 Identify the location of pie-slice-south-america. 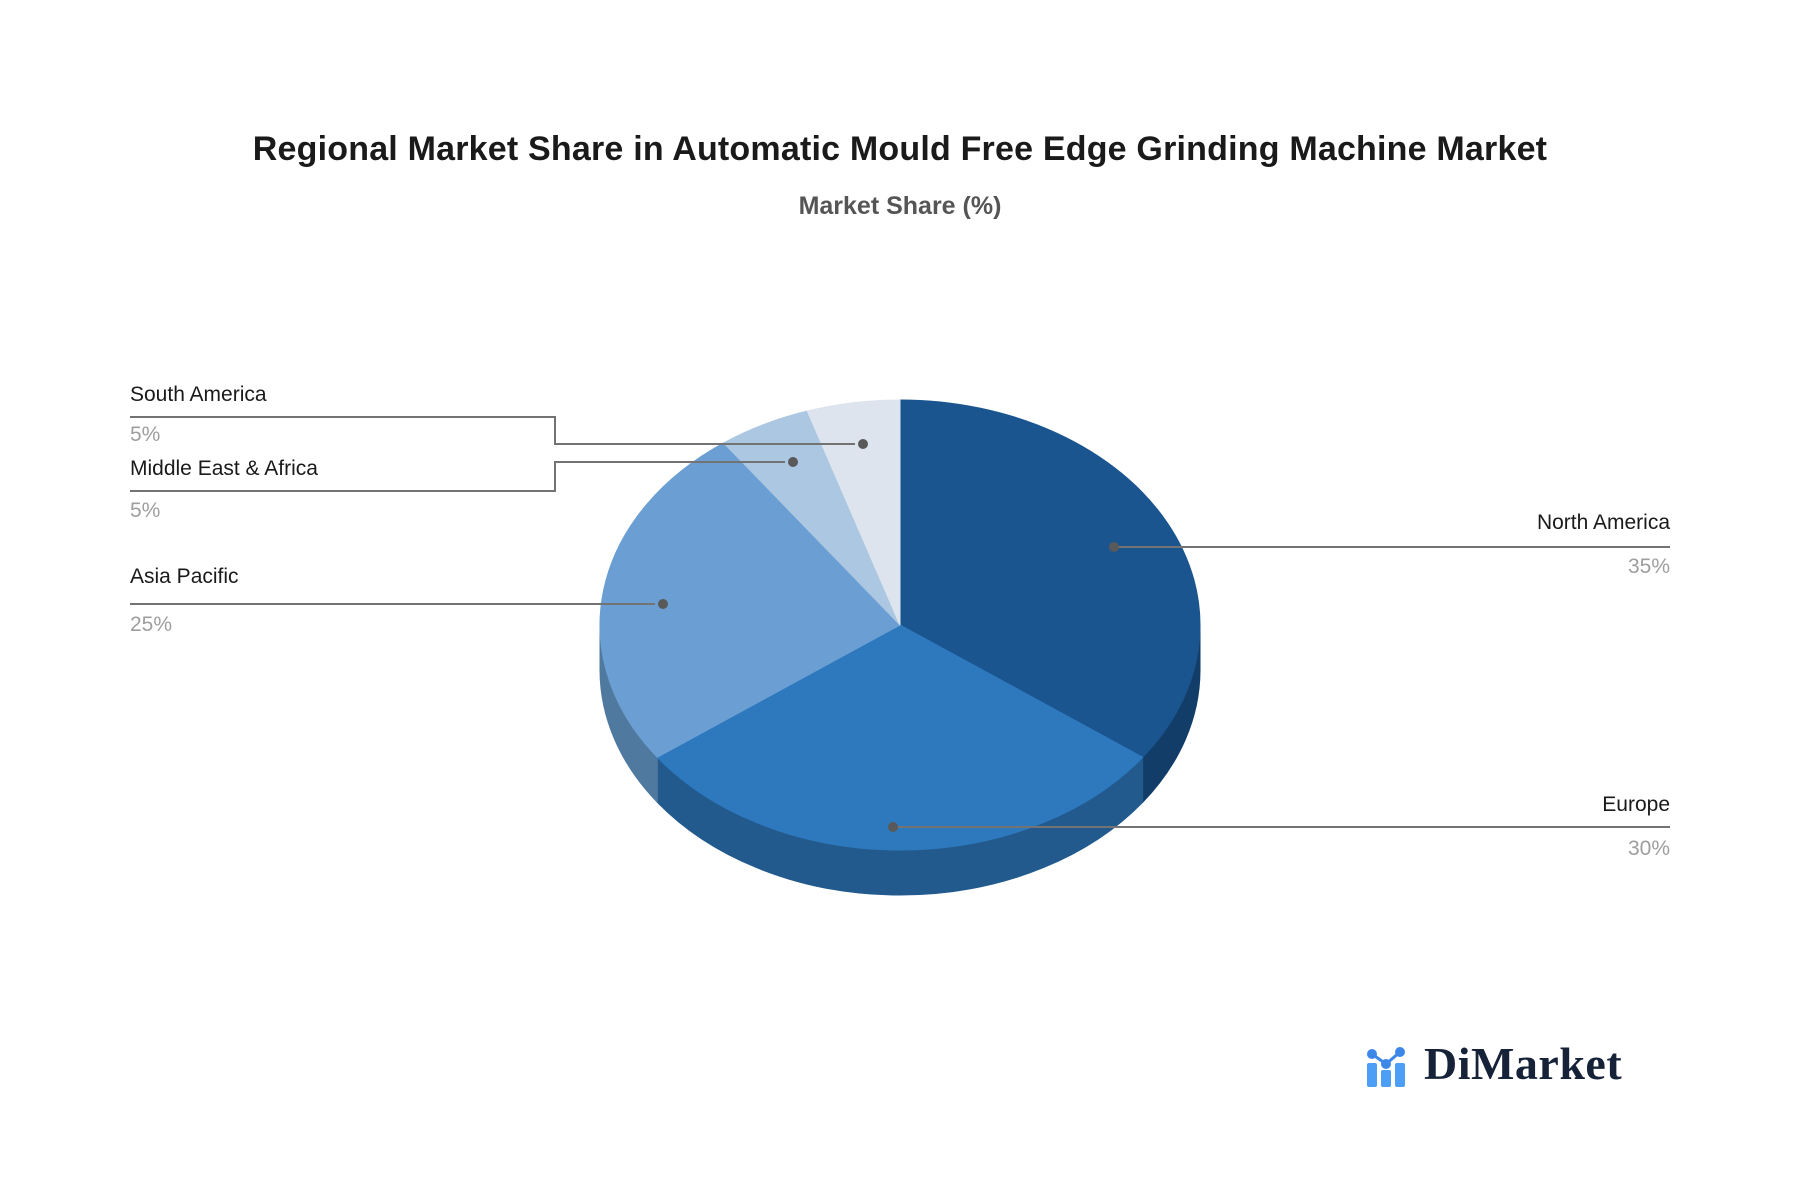
(853, 512).